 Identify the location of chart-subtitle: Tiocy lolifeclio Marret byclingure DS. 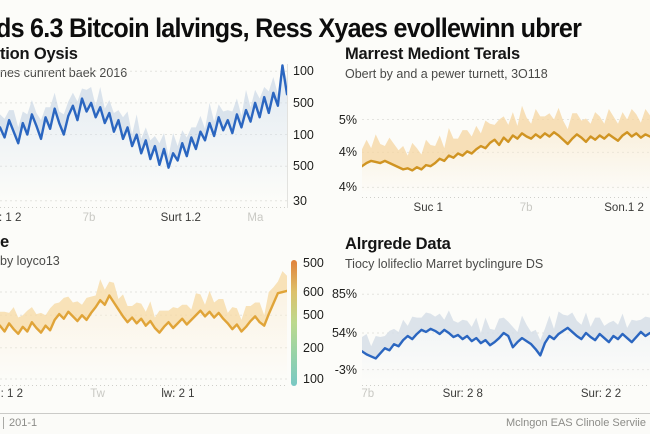
(444, 264).